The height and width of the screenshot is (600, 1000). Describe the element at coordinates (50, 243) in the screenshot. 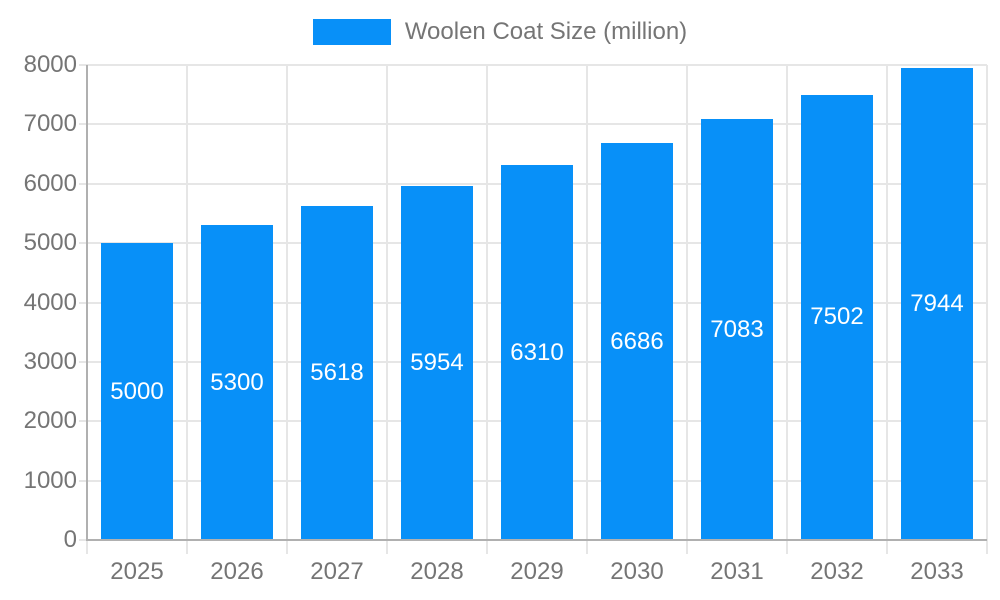

I see `y-tick-label: 5000` at that location.